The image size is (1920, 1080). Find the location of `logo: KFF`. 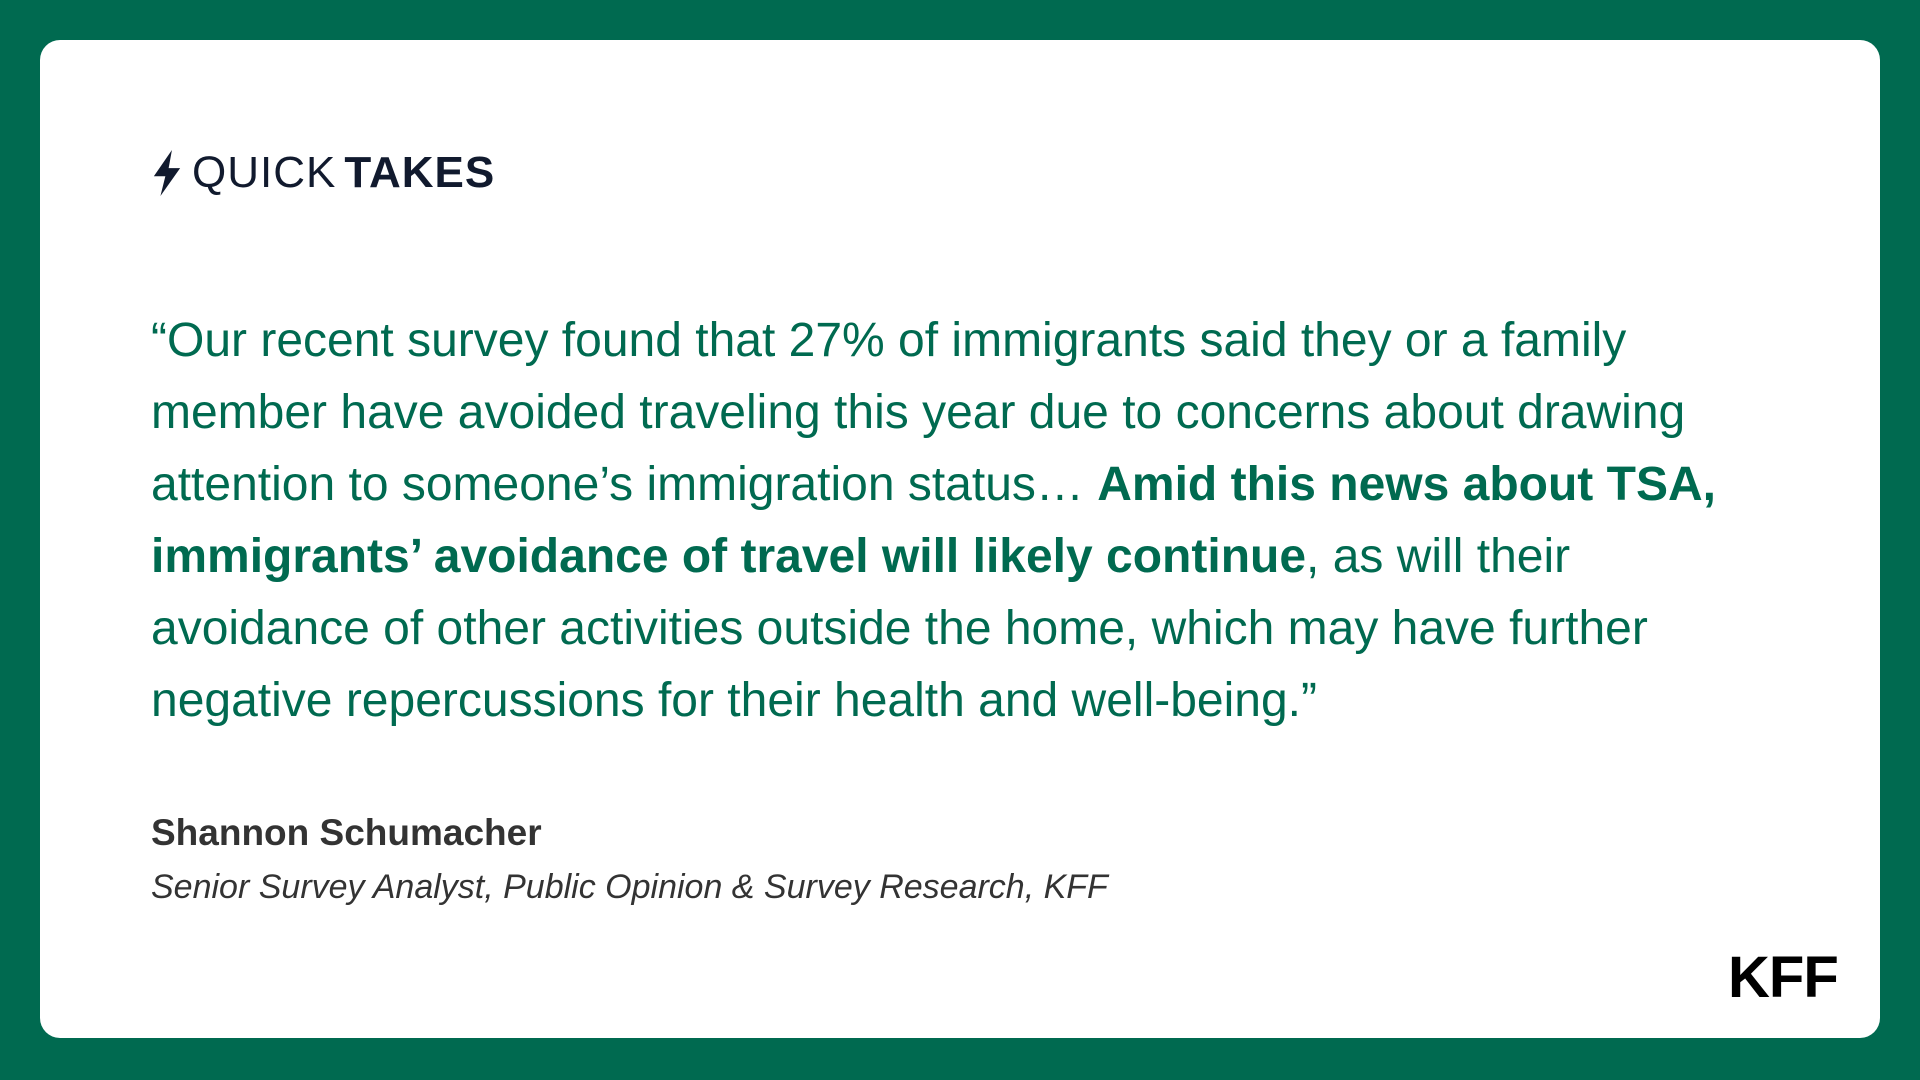

logo: KFF is located at coordinates (1783, 977).